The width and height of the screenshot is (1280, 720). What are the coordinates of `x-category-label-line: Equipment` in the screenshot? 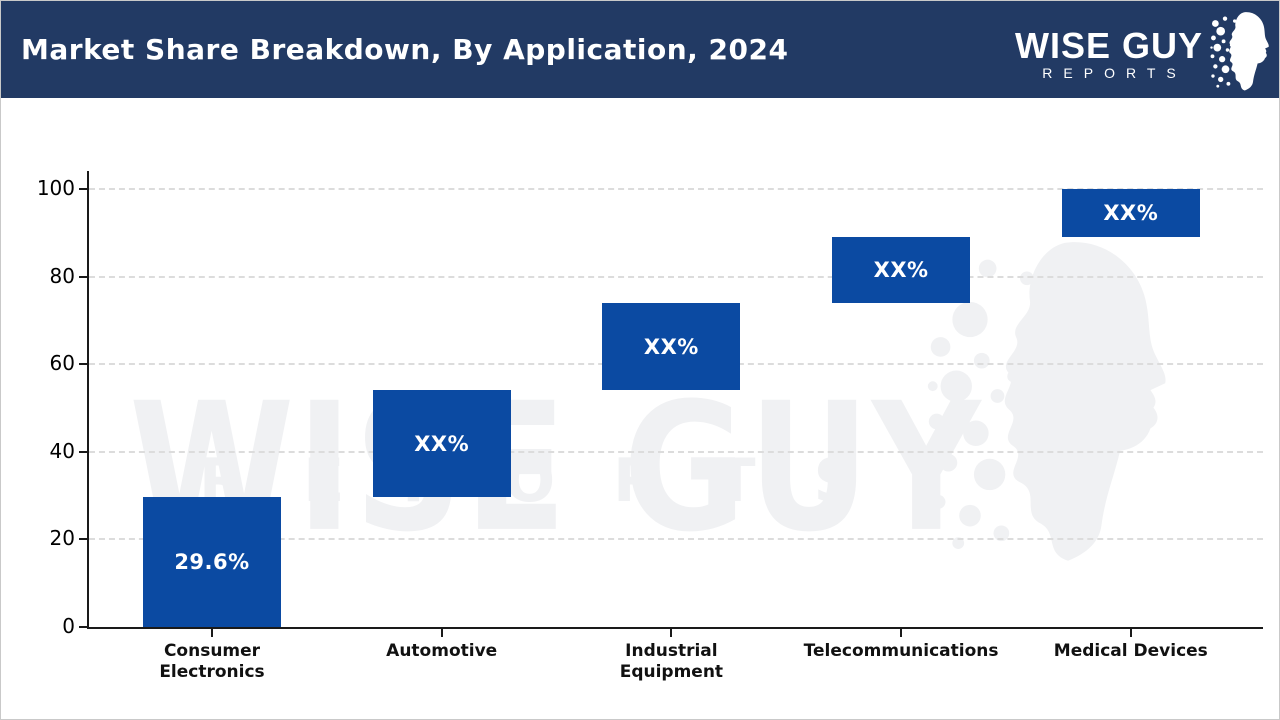 It's located at (671, 672).